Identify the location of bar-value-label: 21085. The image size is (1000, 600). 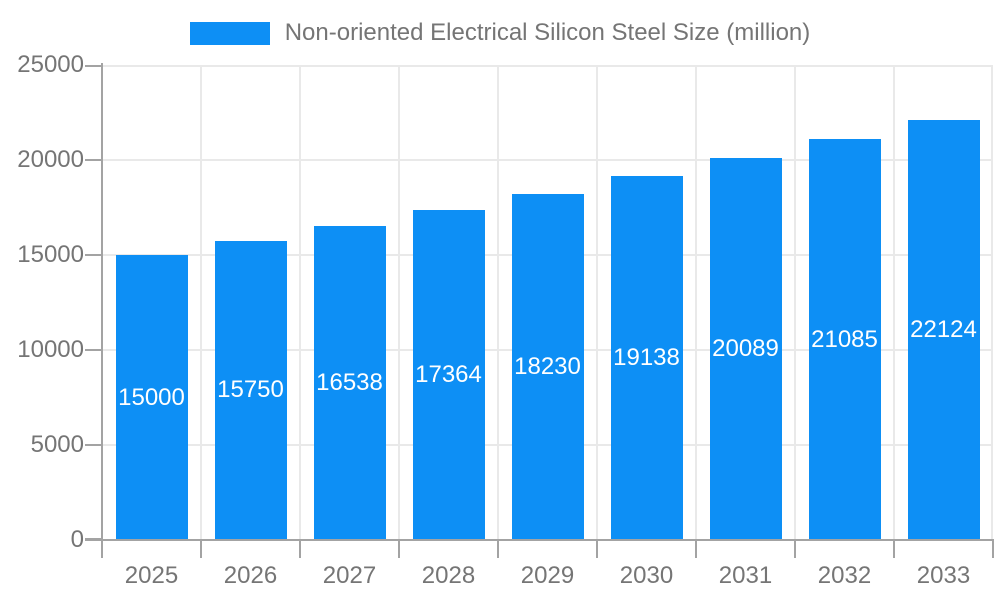
(844, 339).